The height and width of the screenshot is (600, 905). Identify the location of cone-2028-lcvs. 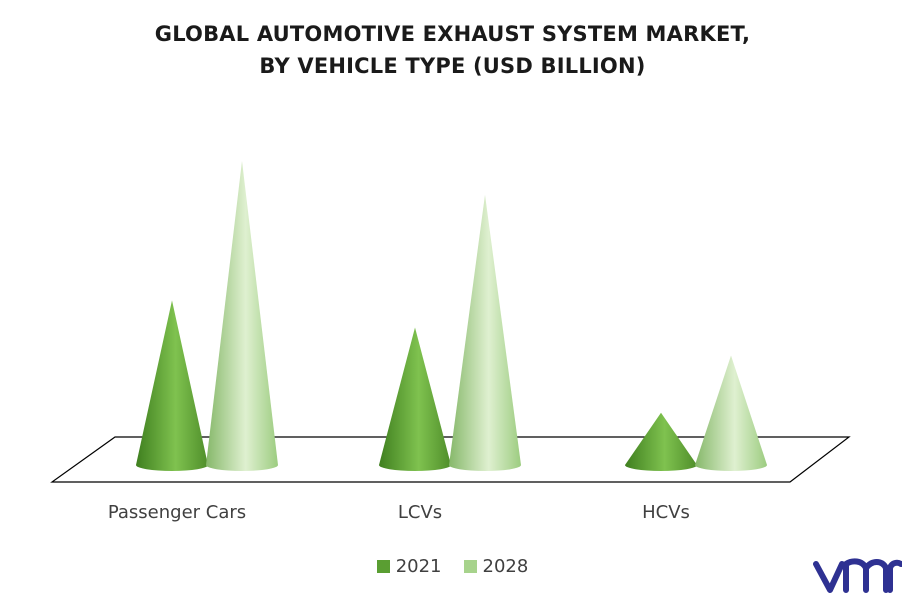
(485, 332).